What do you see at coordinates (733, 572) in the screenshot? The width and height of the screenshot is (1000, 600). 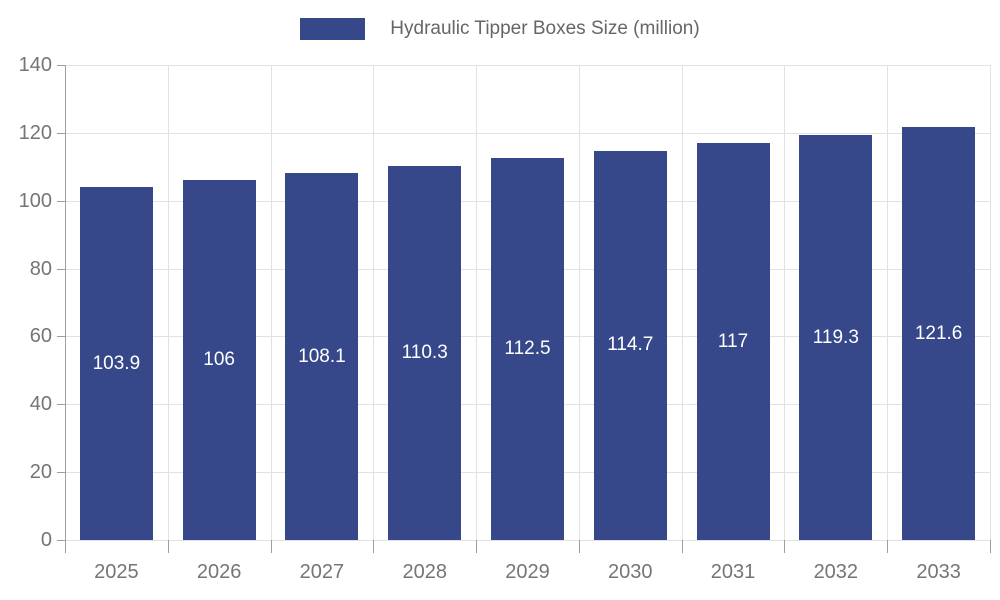 I see `x-axis-label: 2031` at bounding box center [733, 572].